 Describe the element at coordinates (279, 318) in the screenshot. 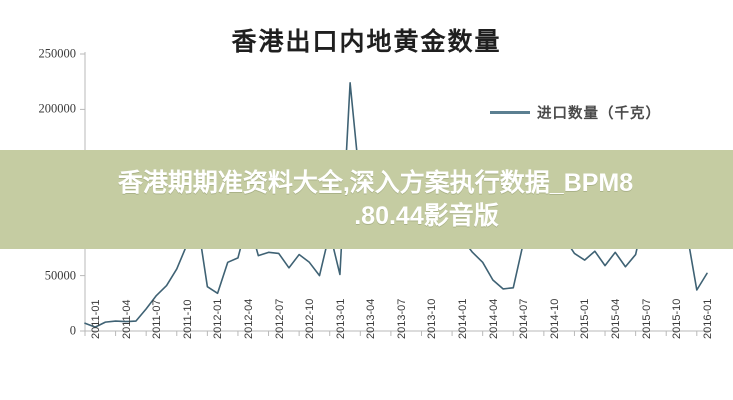

I see `x-tick-label: 2012-07` at that location.